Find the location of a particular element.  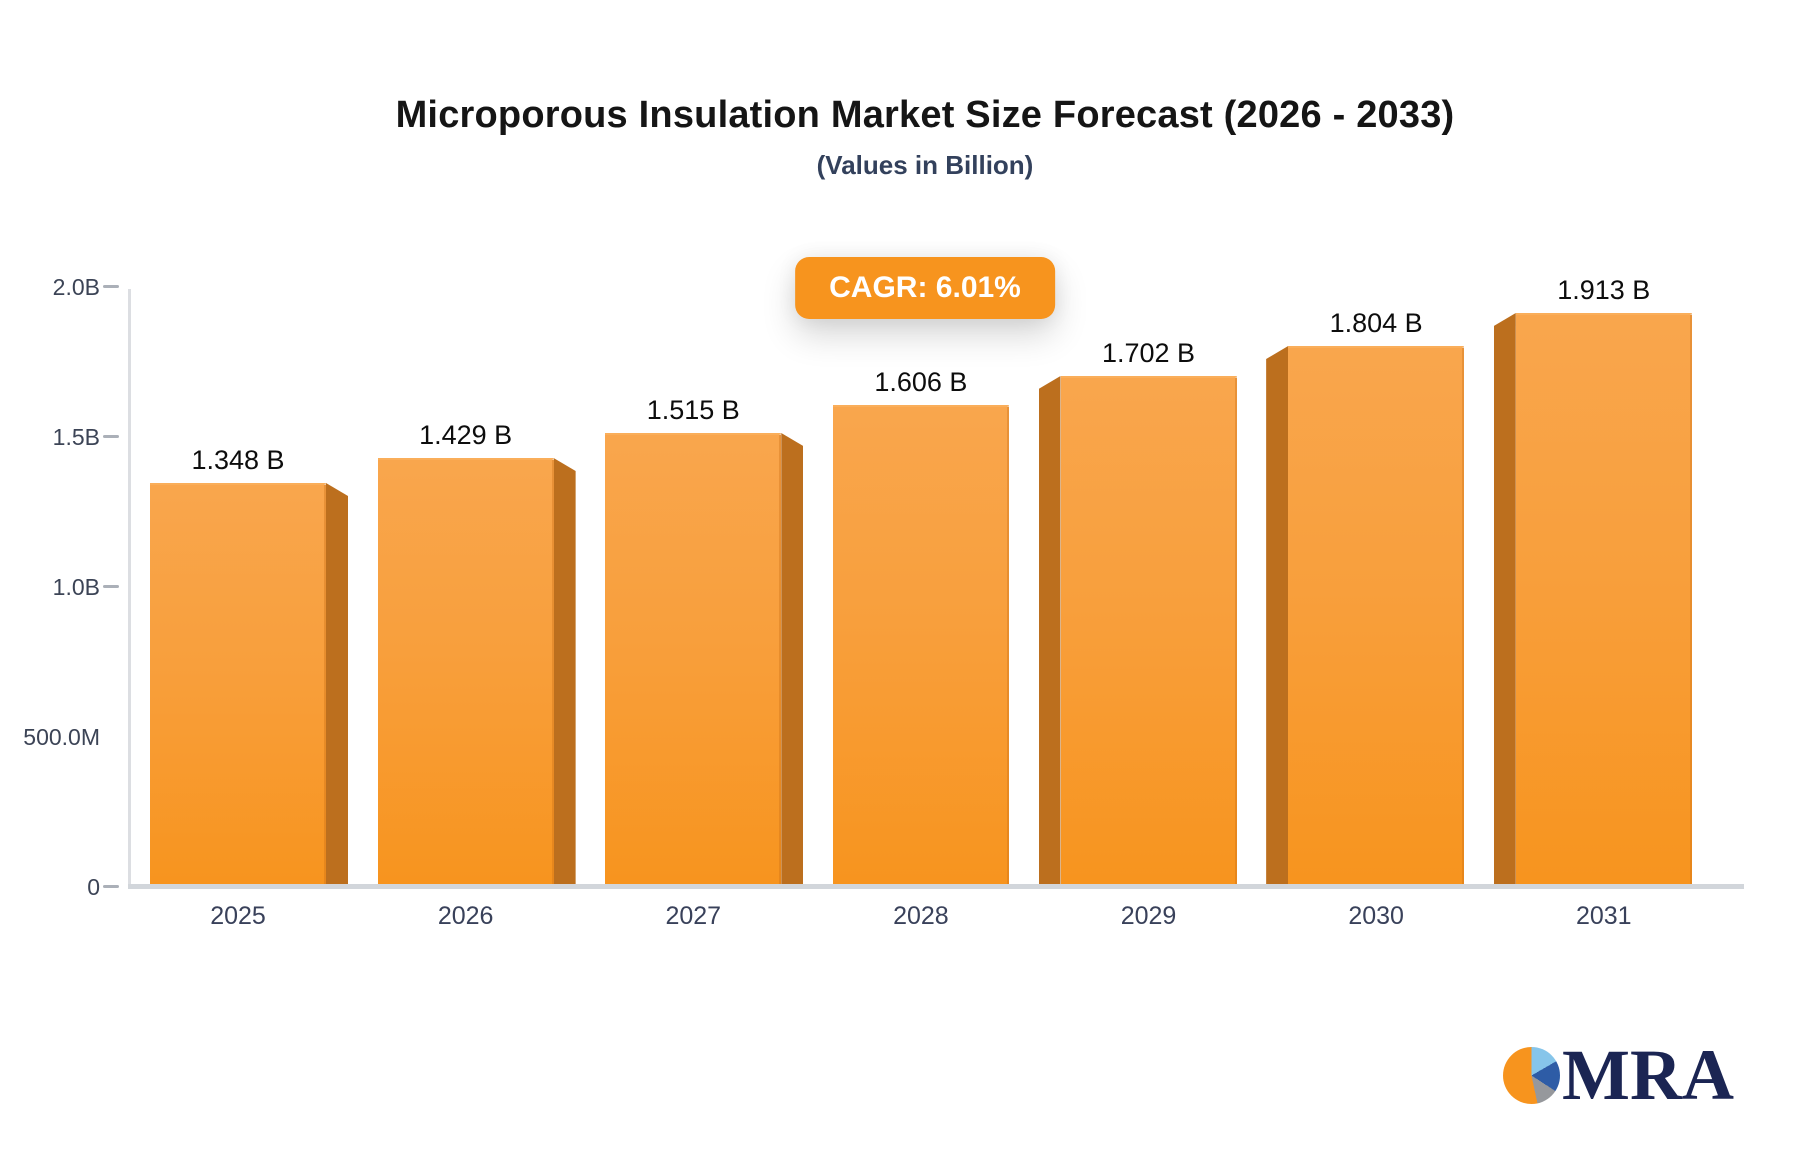

bar-value-label: 1.515 B is located at coordinates (693, 410).